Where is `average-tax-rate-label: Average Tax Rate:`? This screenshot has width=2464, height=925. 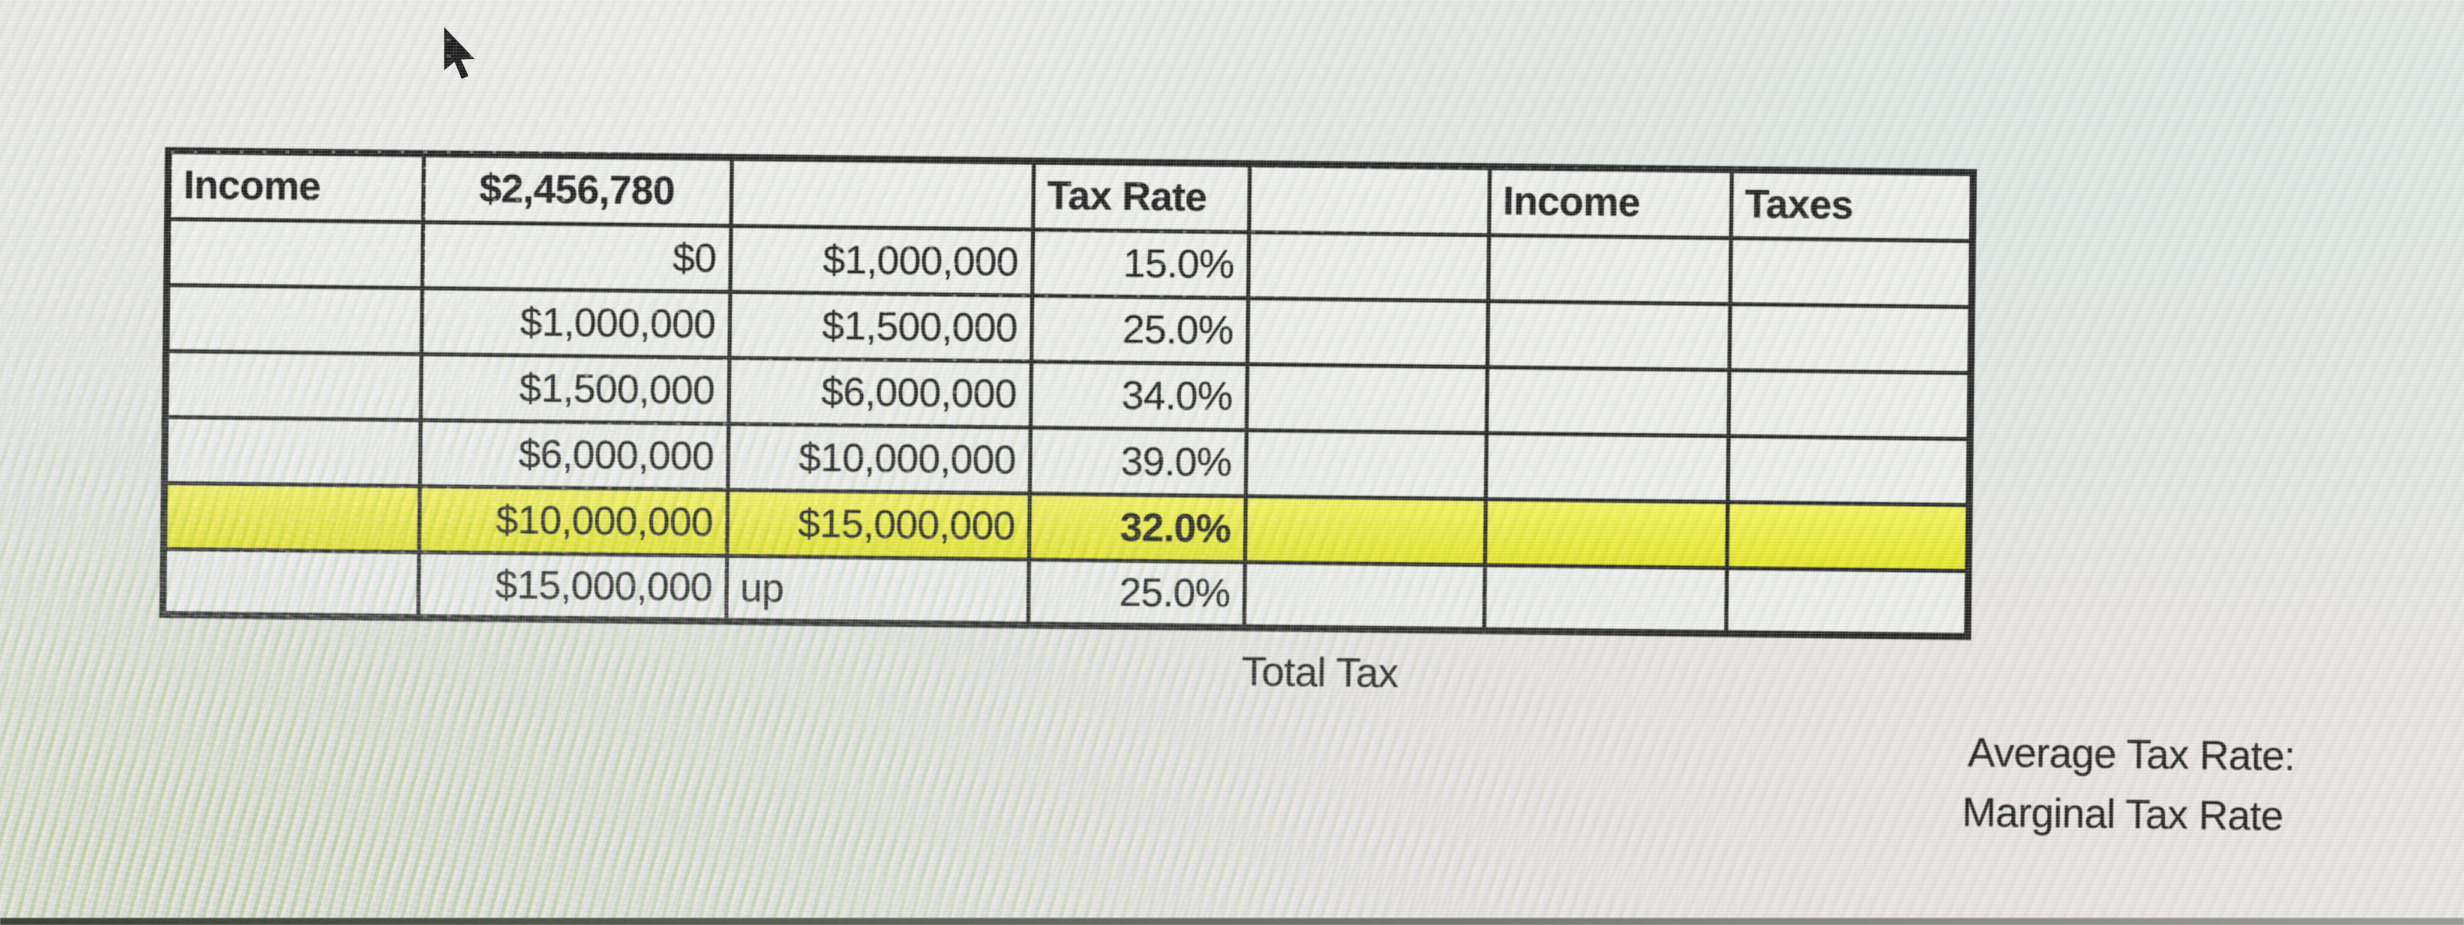
average-tax-rate-label: Average Tax Rate: is located at coordinates (2131, 754).